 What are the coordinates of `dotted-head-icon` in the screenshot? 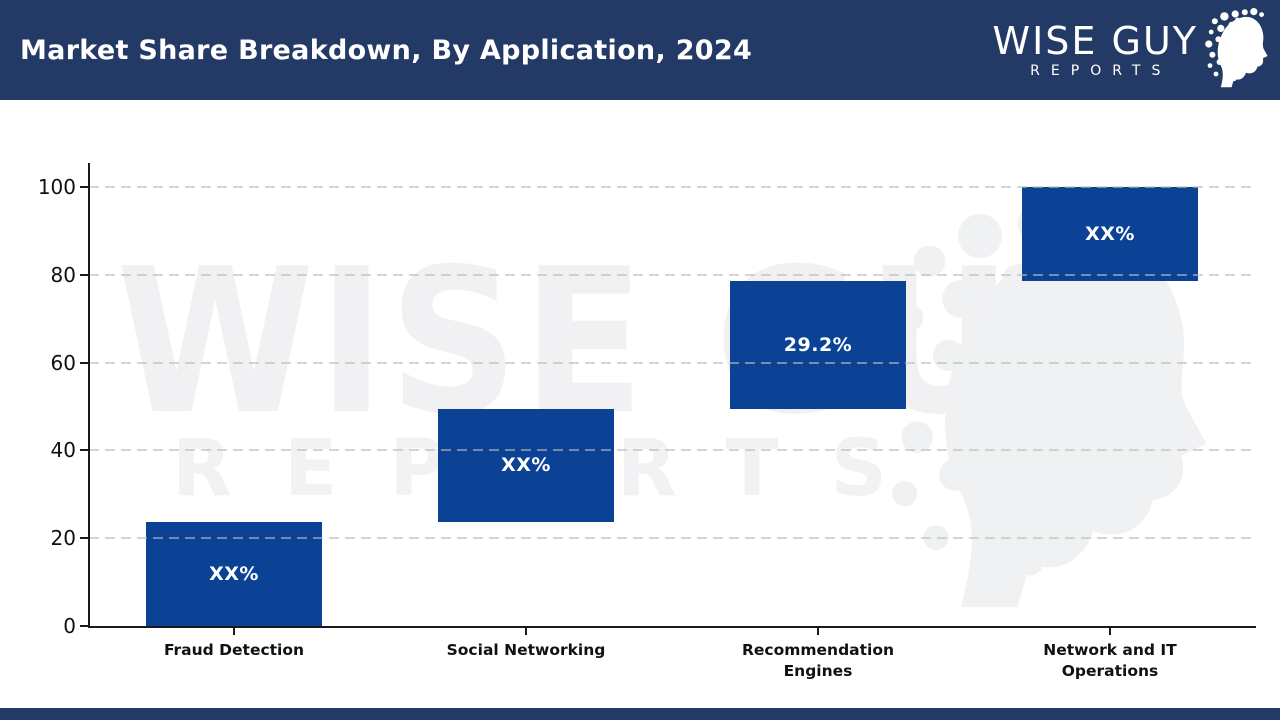 It's located at (1236, 48).